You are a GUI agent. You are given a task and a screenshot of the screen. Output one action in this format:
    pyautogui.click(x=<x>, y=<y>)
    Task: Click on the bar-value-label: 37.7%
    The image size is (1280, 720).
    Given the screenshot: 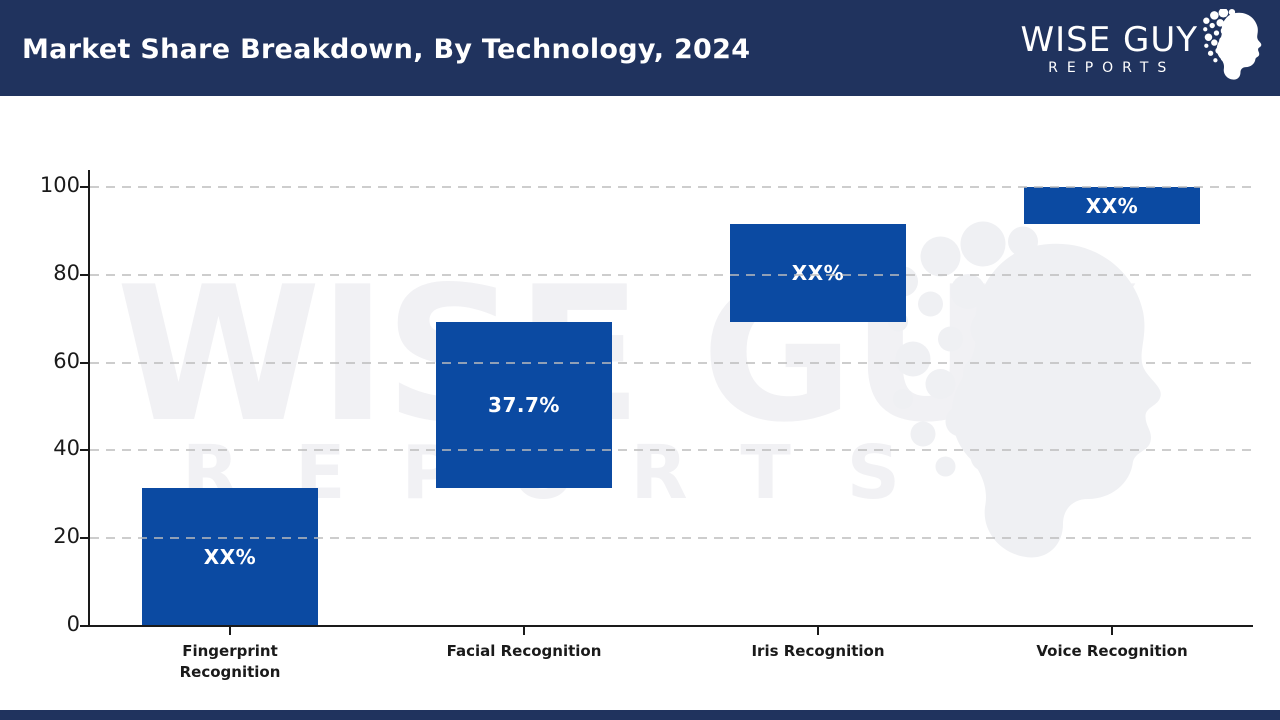 What is the action you would take?
    pyautogui.click(x=524, y=404)
    